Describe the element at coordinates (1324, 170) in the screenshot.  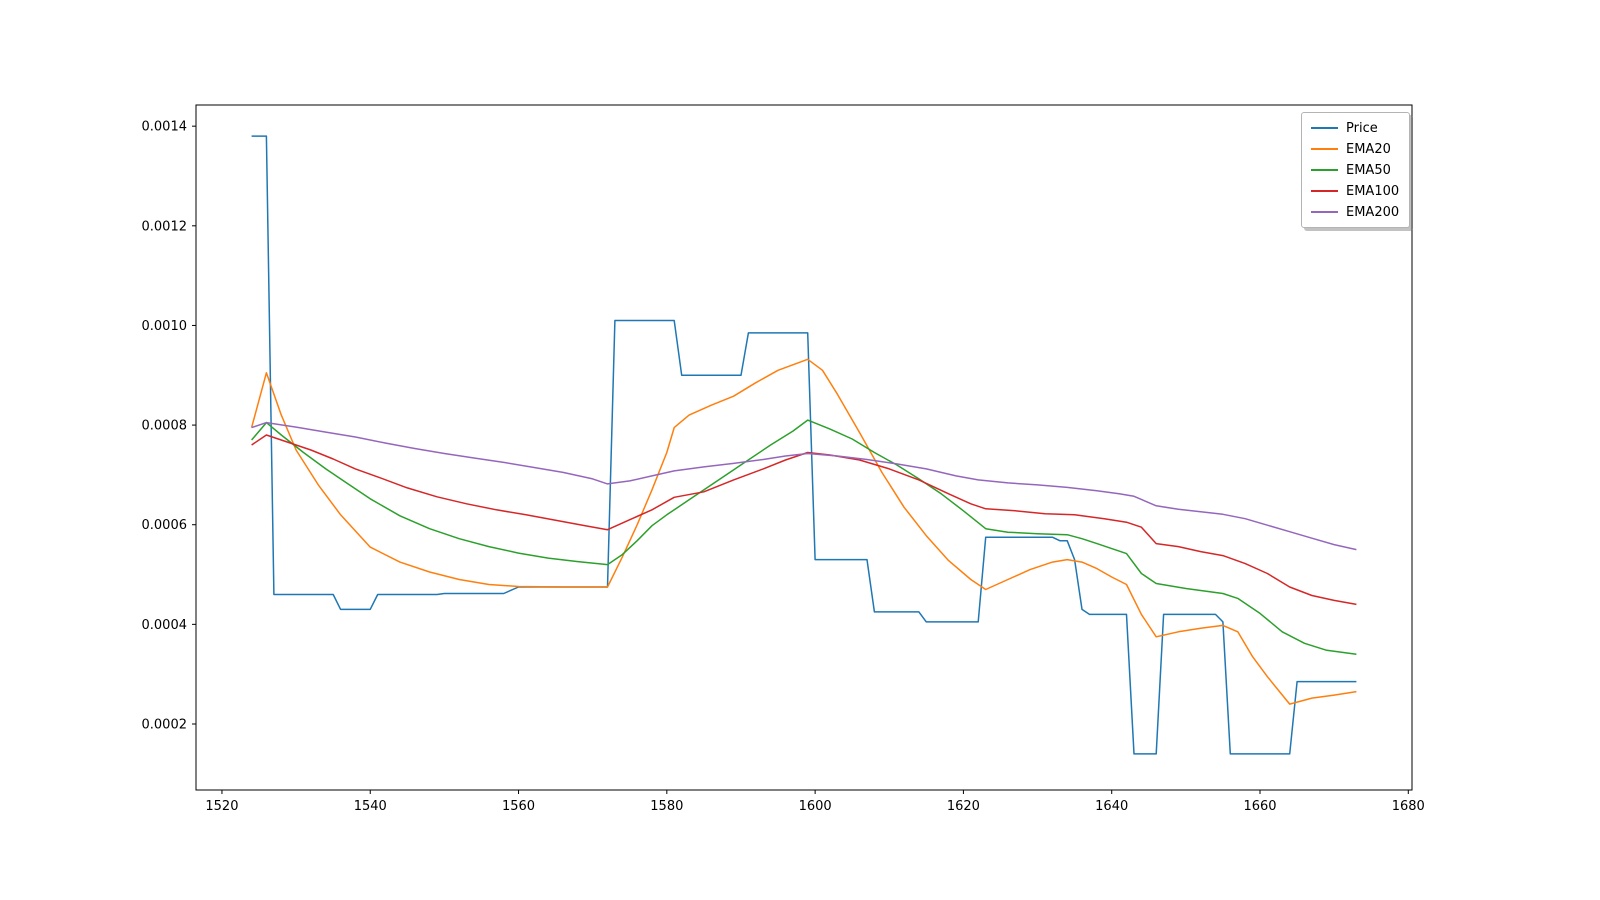
I see `legend-line-swatch-ema50` at that location.